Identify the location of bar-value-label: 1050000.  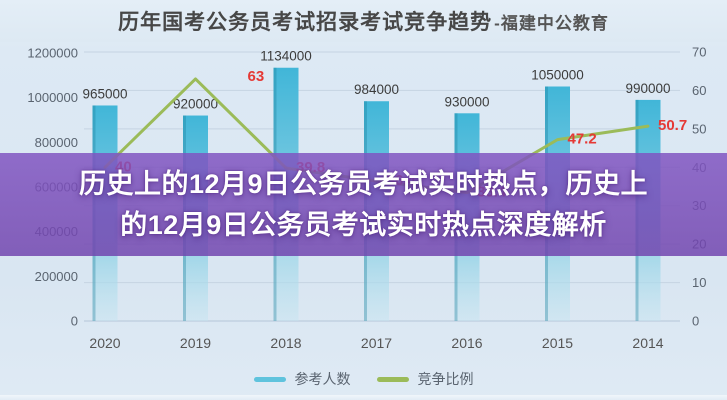
(557, 75).